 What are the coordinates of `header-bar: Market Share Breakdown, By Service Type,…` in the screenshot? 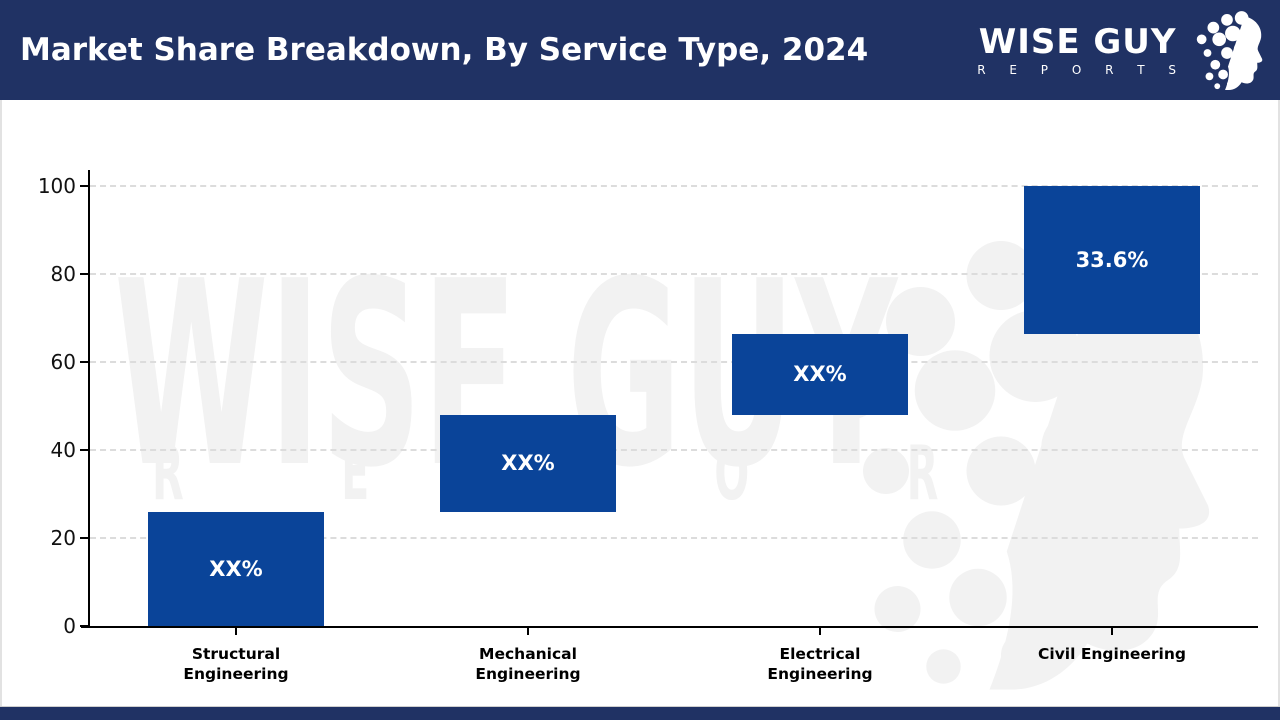 It's located at (640, 50).